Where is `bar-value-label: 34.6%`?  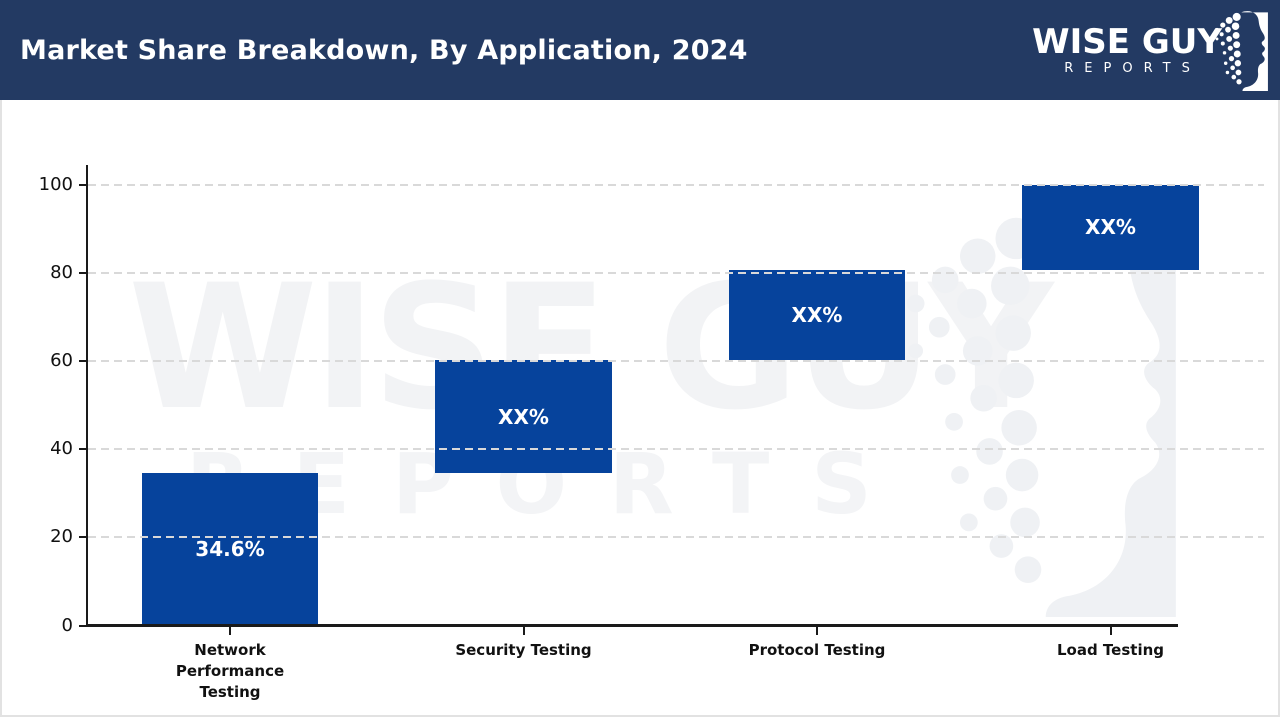
bar-value-label: 34.6% is located at coordinates (230, 549).